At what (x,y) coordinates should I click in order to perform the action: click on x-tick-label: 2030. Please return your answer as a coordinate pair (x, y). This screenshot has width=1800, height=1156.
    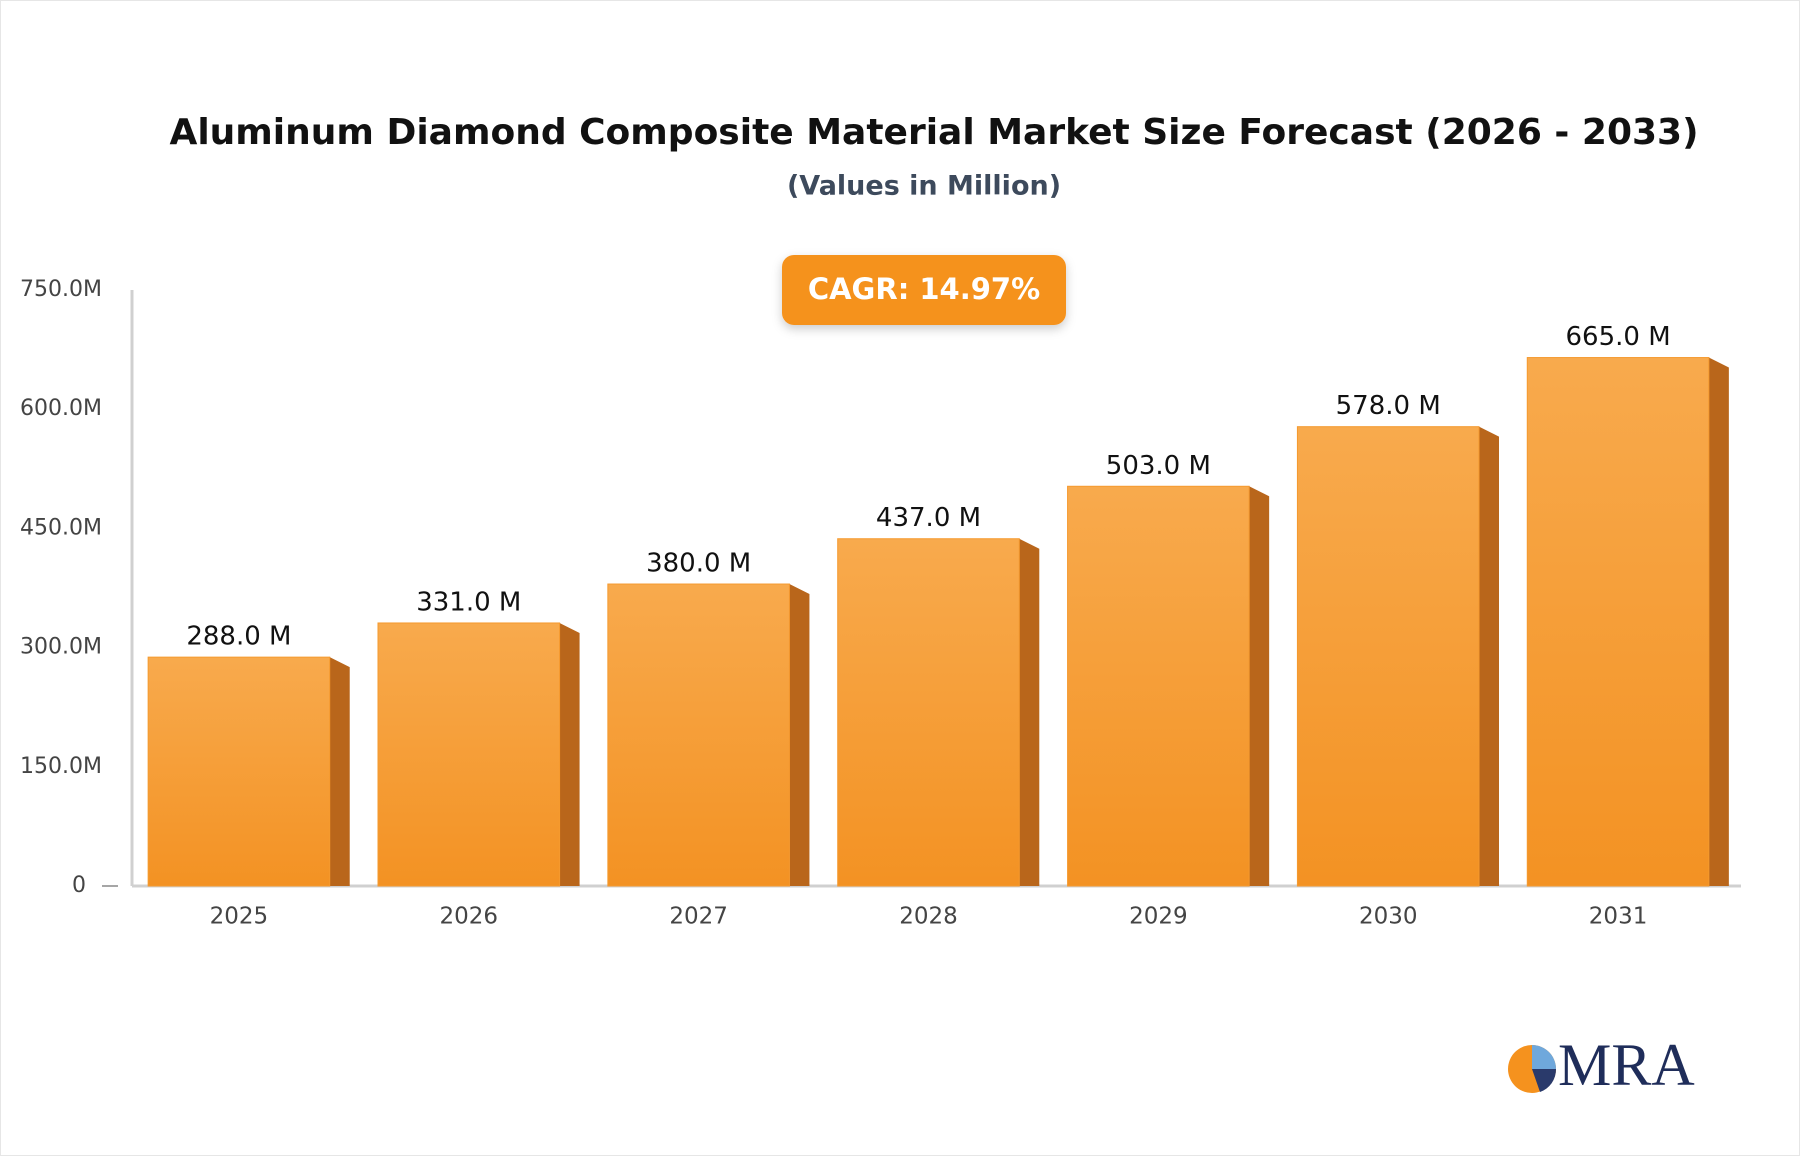
    Looking at the image, I should click on (1388, 917).